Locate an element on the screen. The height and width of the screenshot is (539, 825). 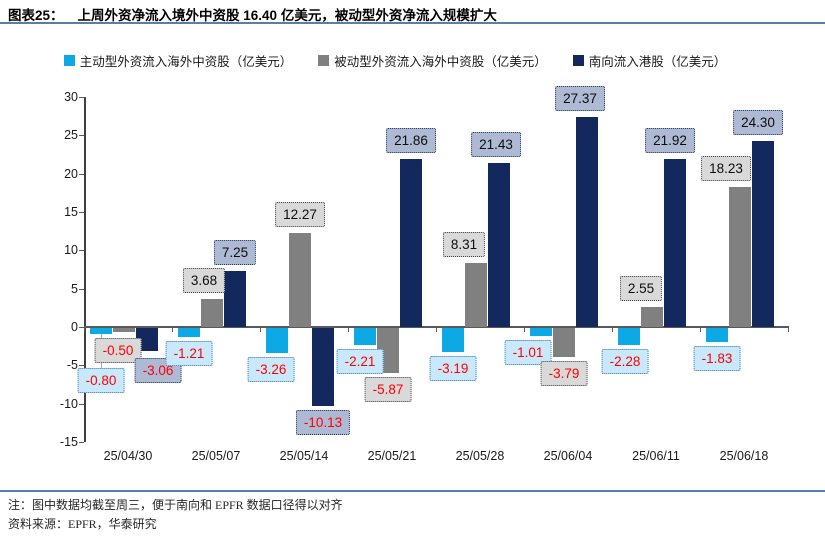
footer-divider is located at coordinates (412, 491).